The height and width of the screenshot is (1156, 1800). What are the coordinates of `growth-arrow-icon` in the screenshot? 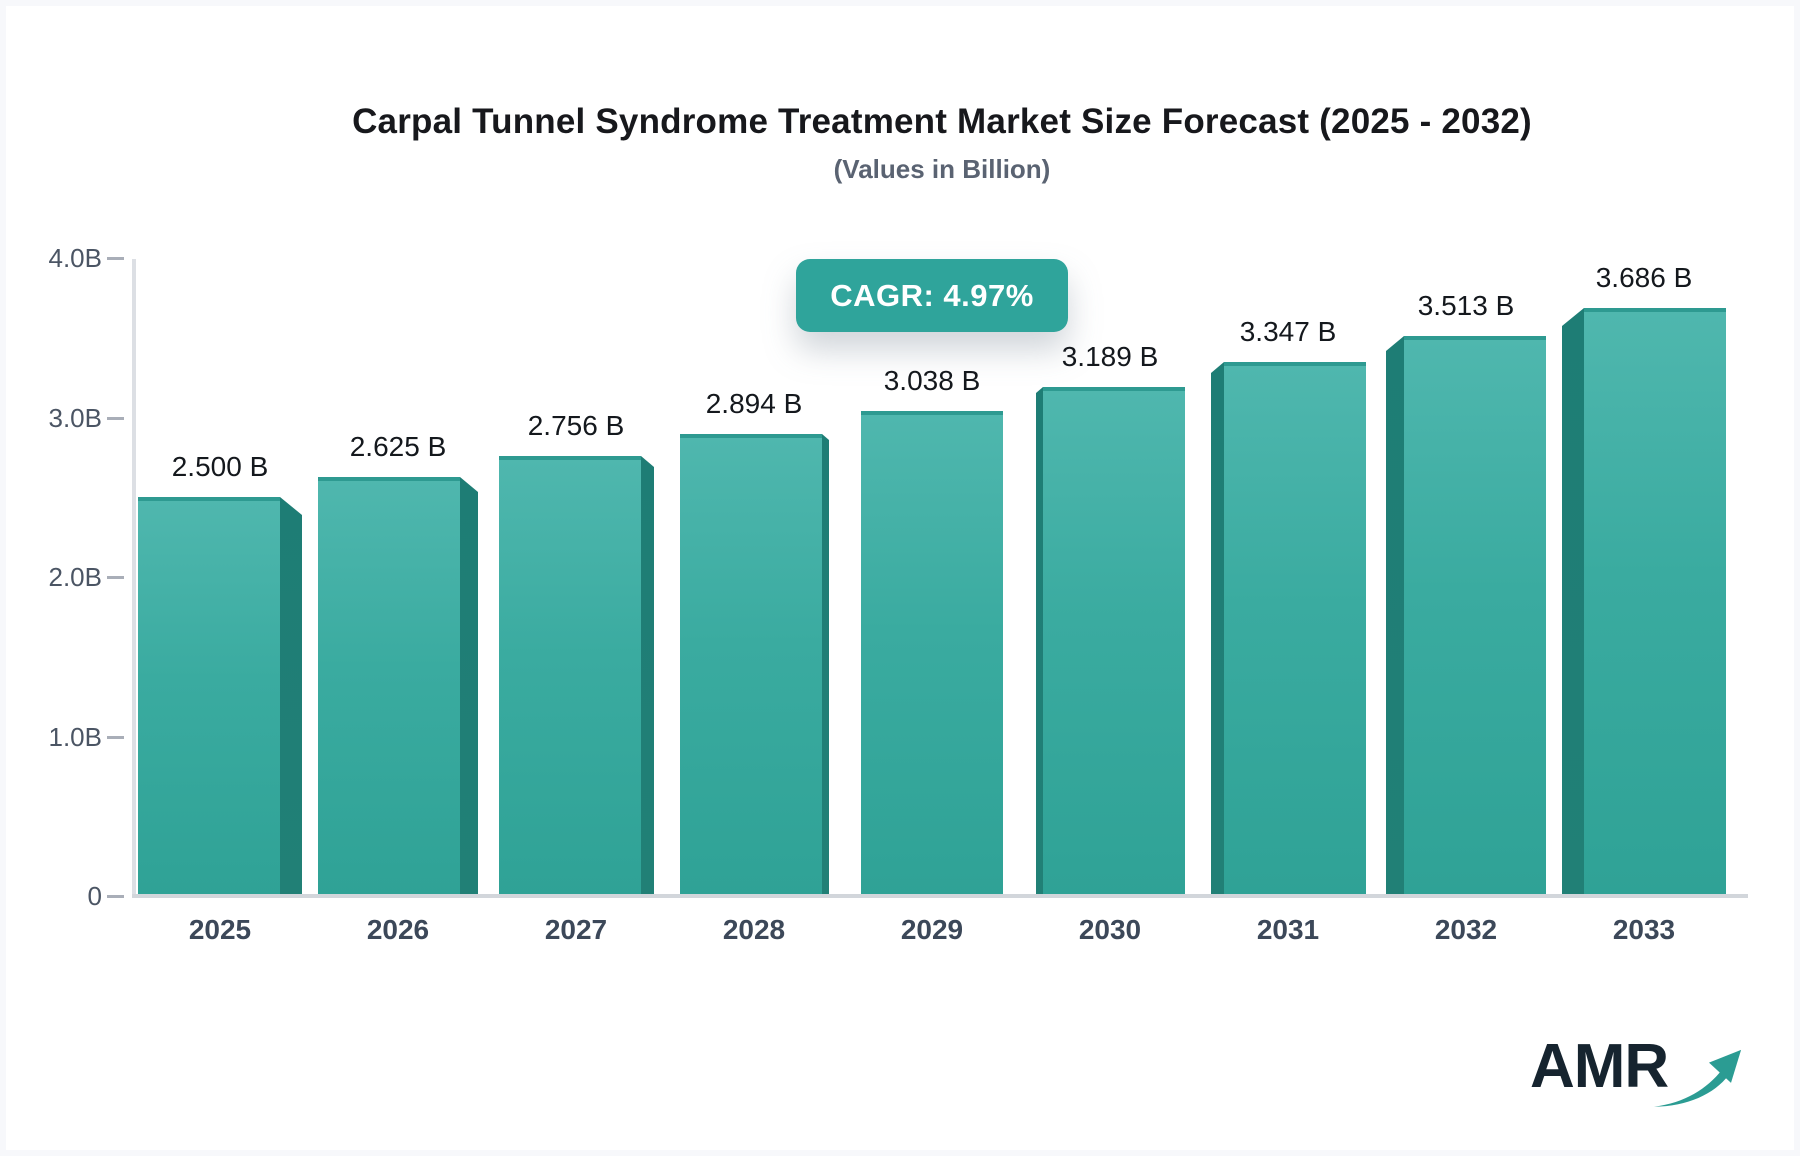 It's located at (1698, 1078).